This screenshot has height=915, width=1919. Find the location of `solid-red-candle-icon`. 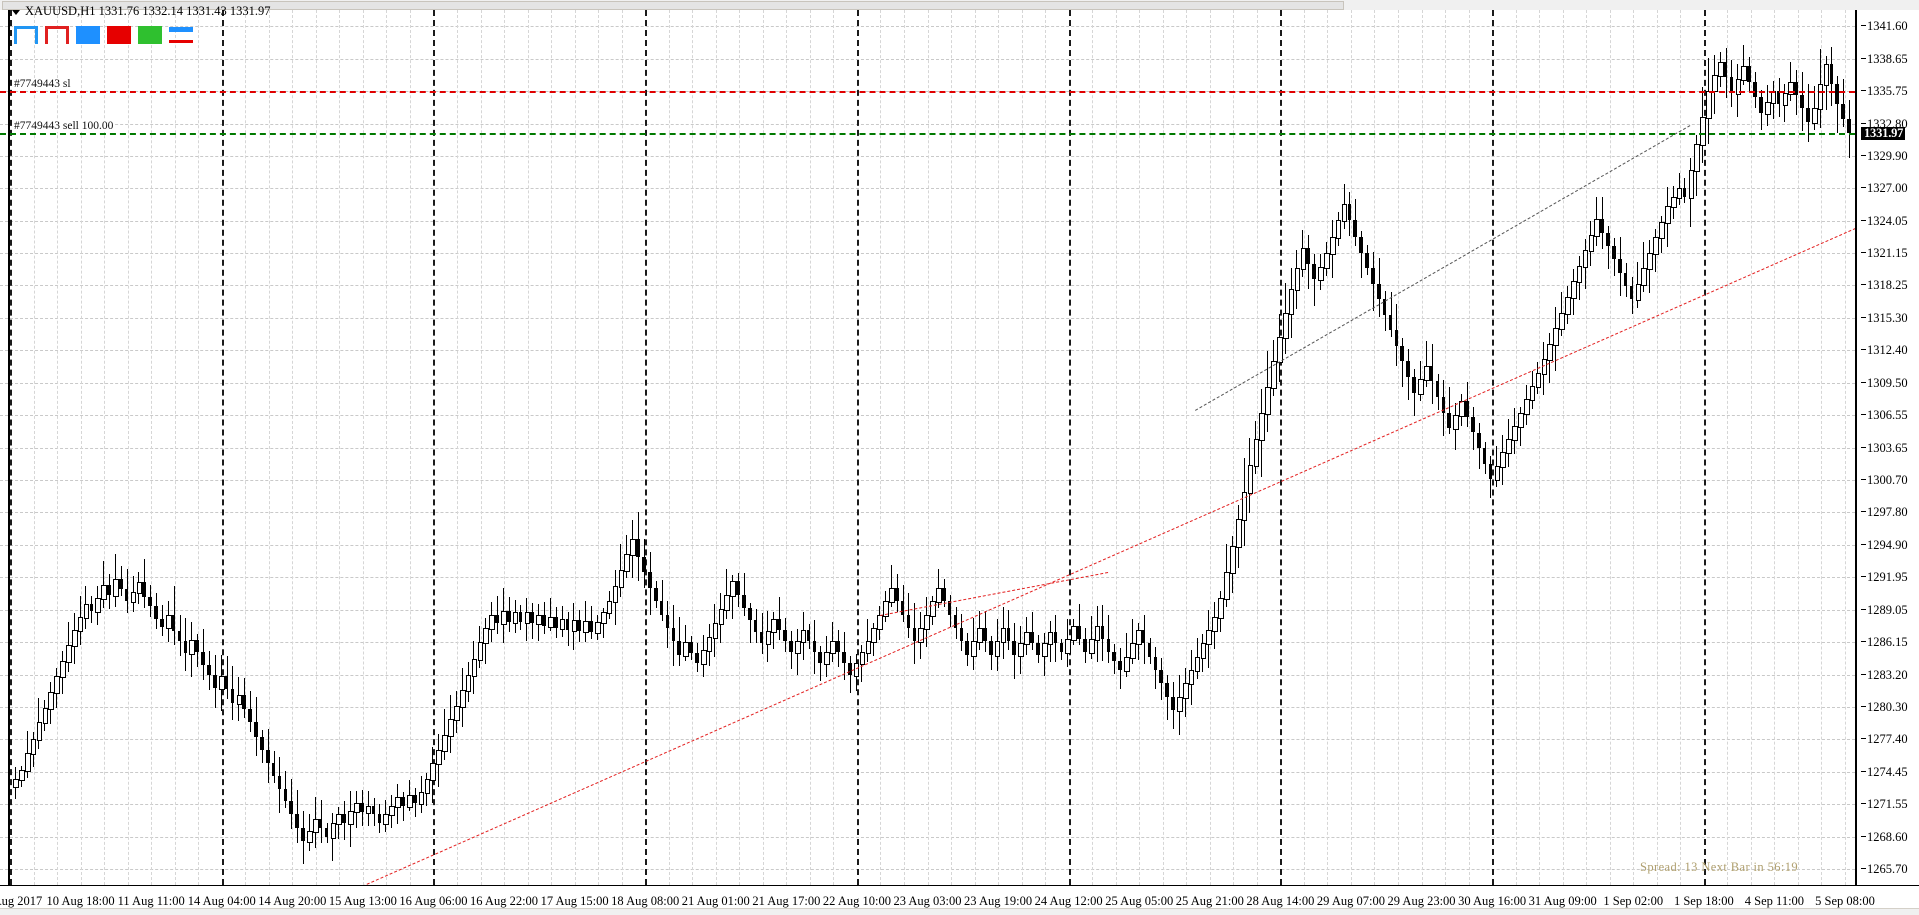

solid-red-candle-icon is located at coordinates (119, 35).